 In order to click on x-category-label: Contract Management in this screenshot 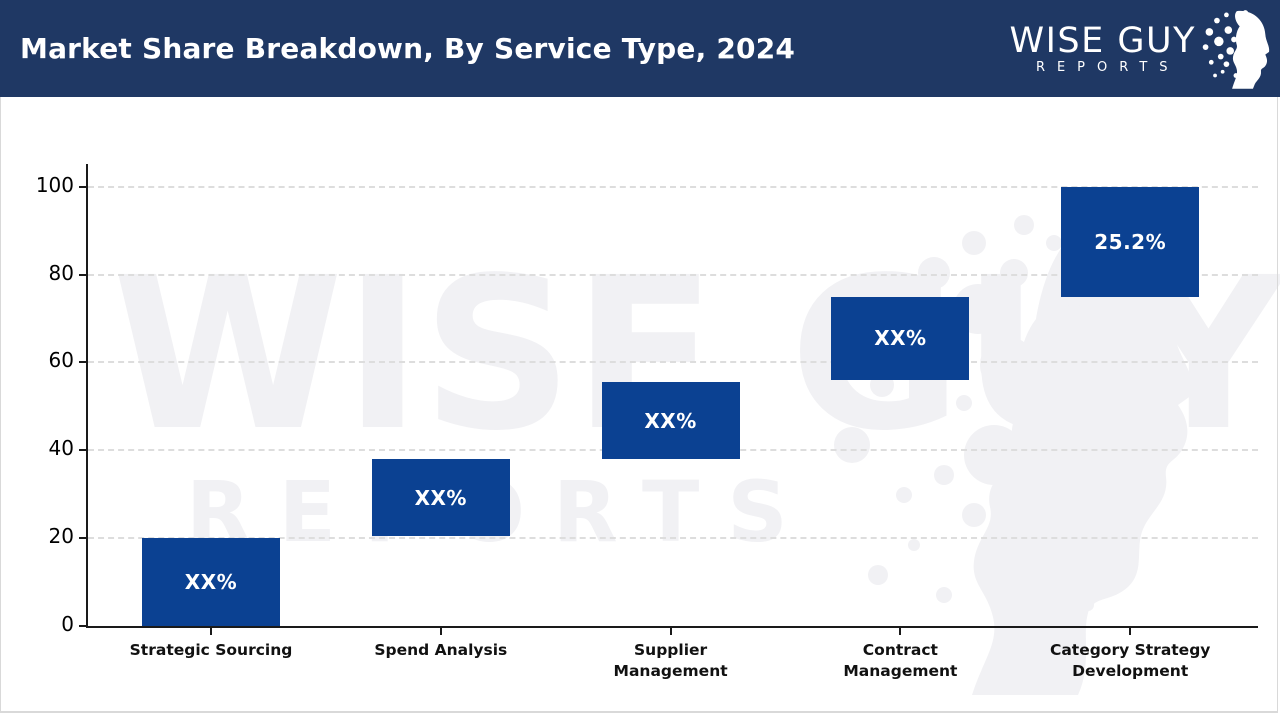, I will do `click(900, 661)`.